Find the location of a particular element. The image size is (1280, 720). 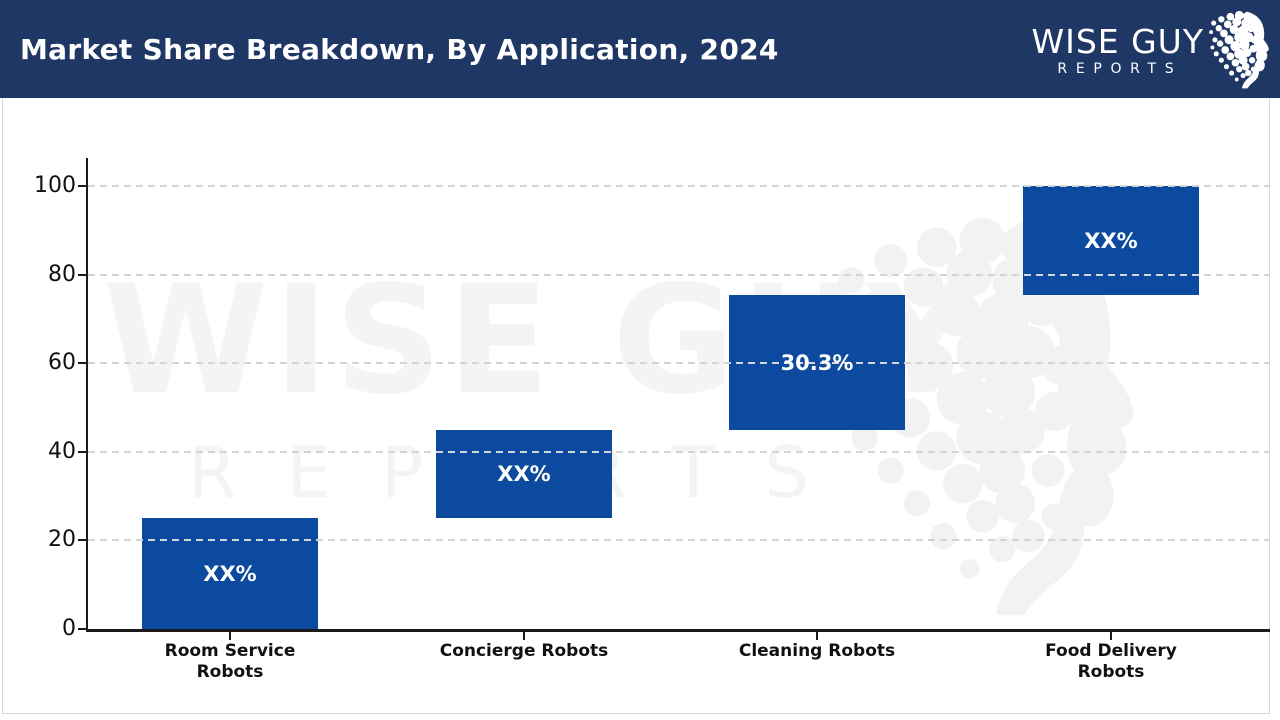

bar-food-delivery-robots is located at coordinates (1111, 241).